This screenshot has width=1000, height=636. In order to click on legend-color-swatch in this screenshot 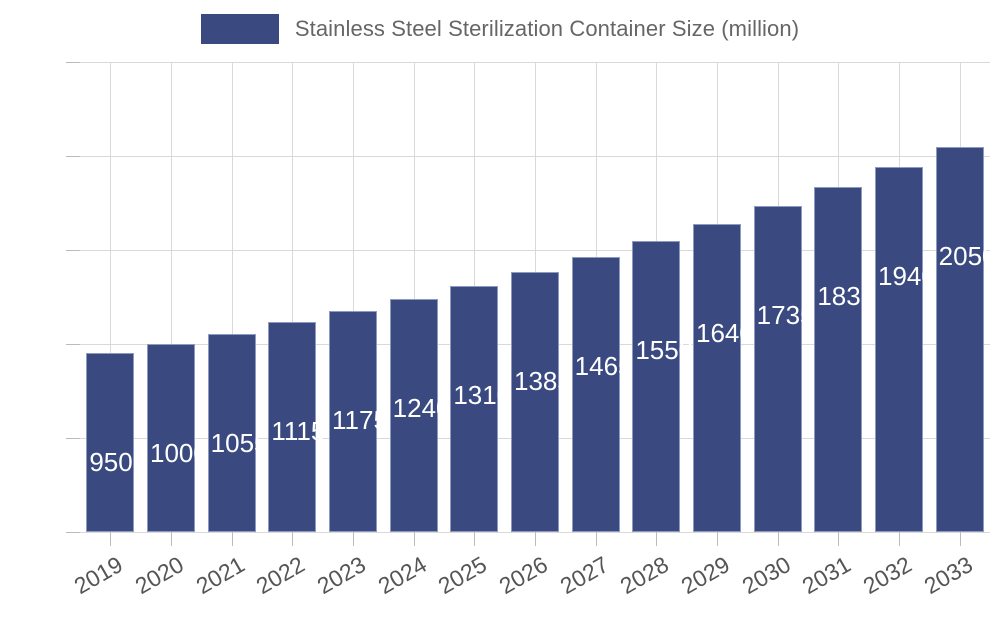, I will do `click(239, 29)`.